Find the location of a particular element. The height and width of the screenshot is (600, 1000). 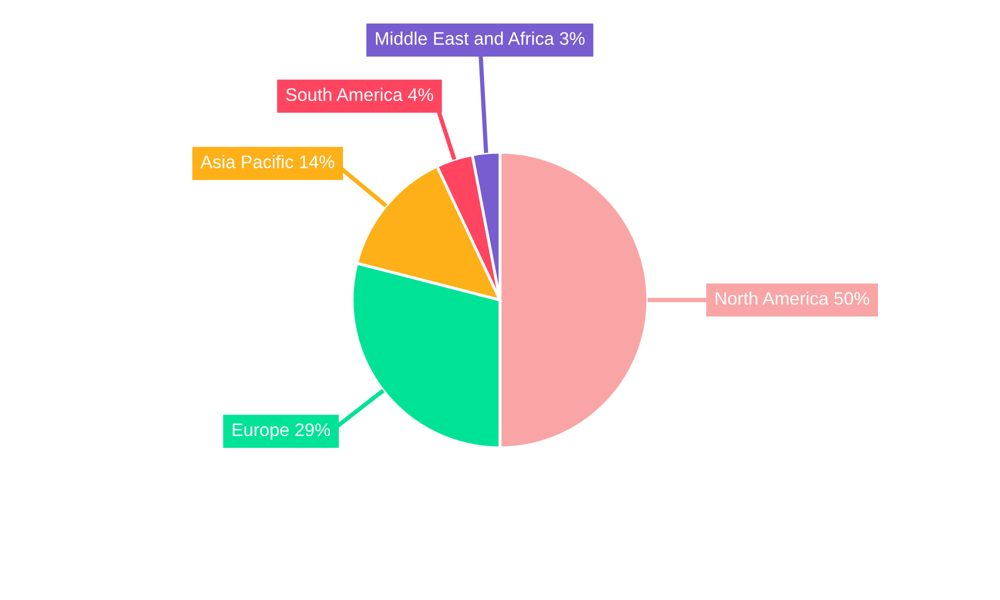

slice-label: Europe 29% is located at coordinates (281, 431).